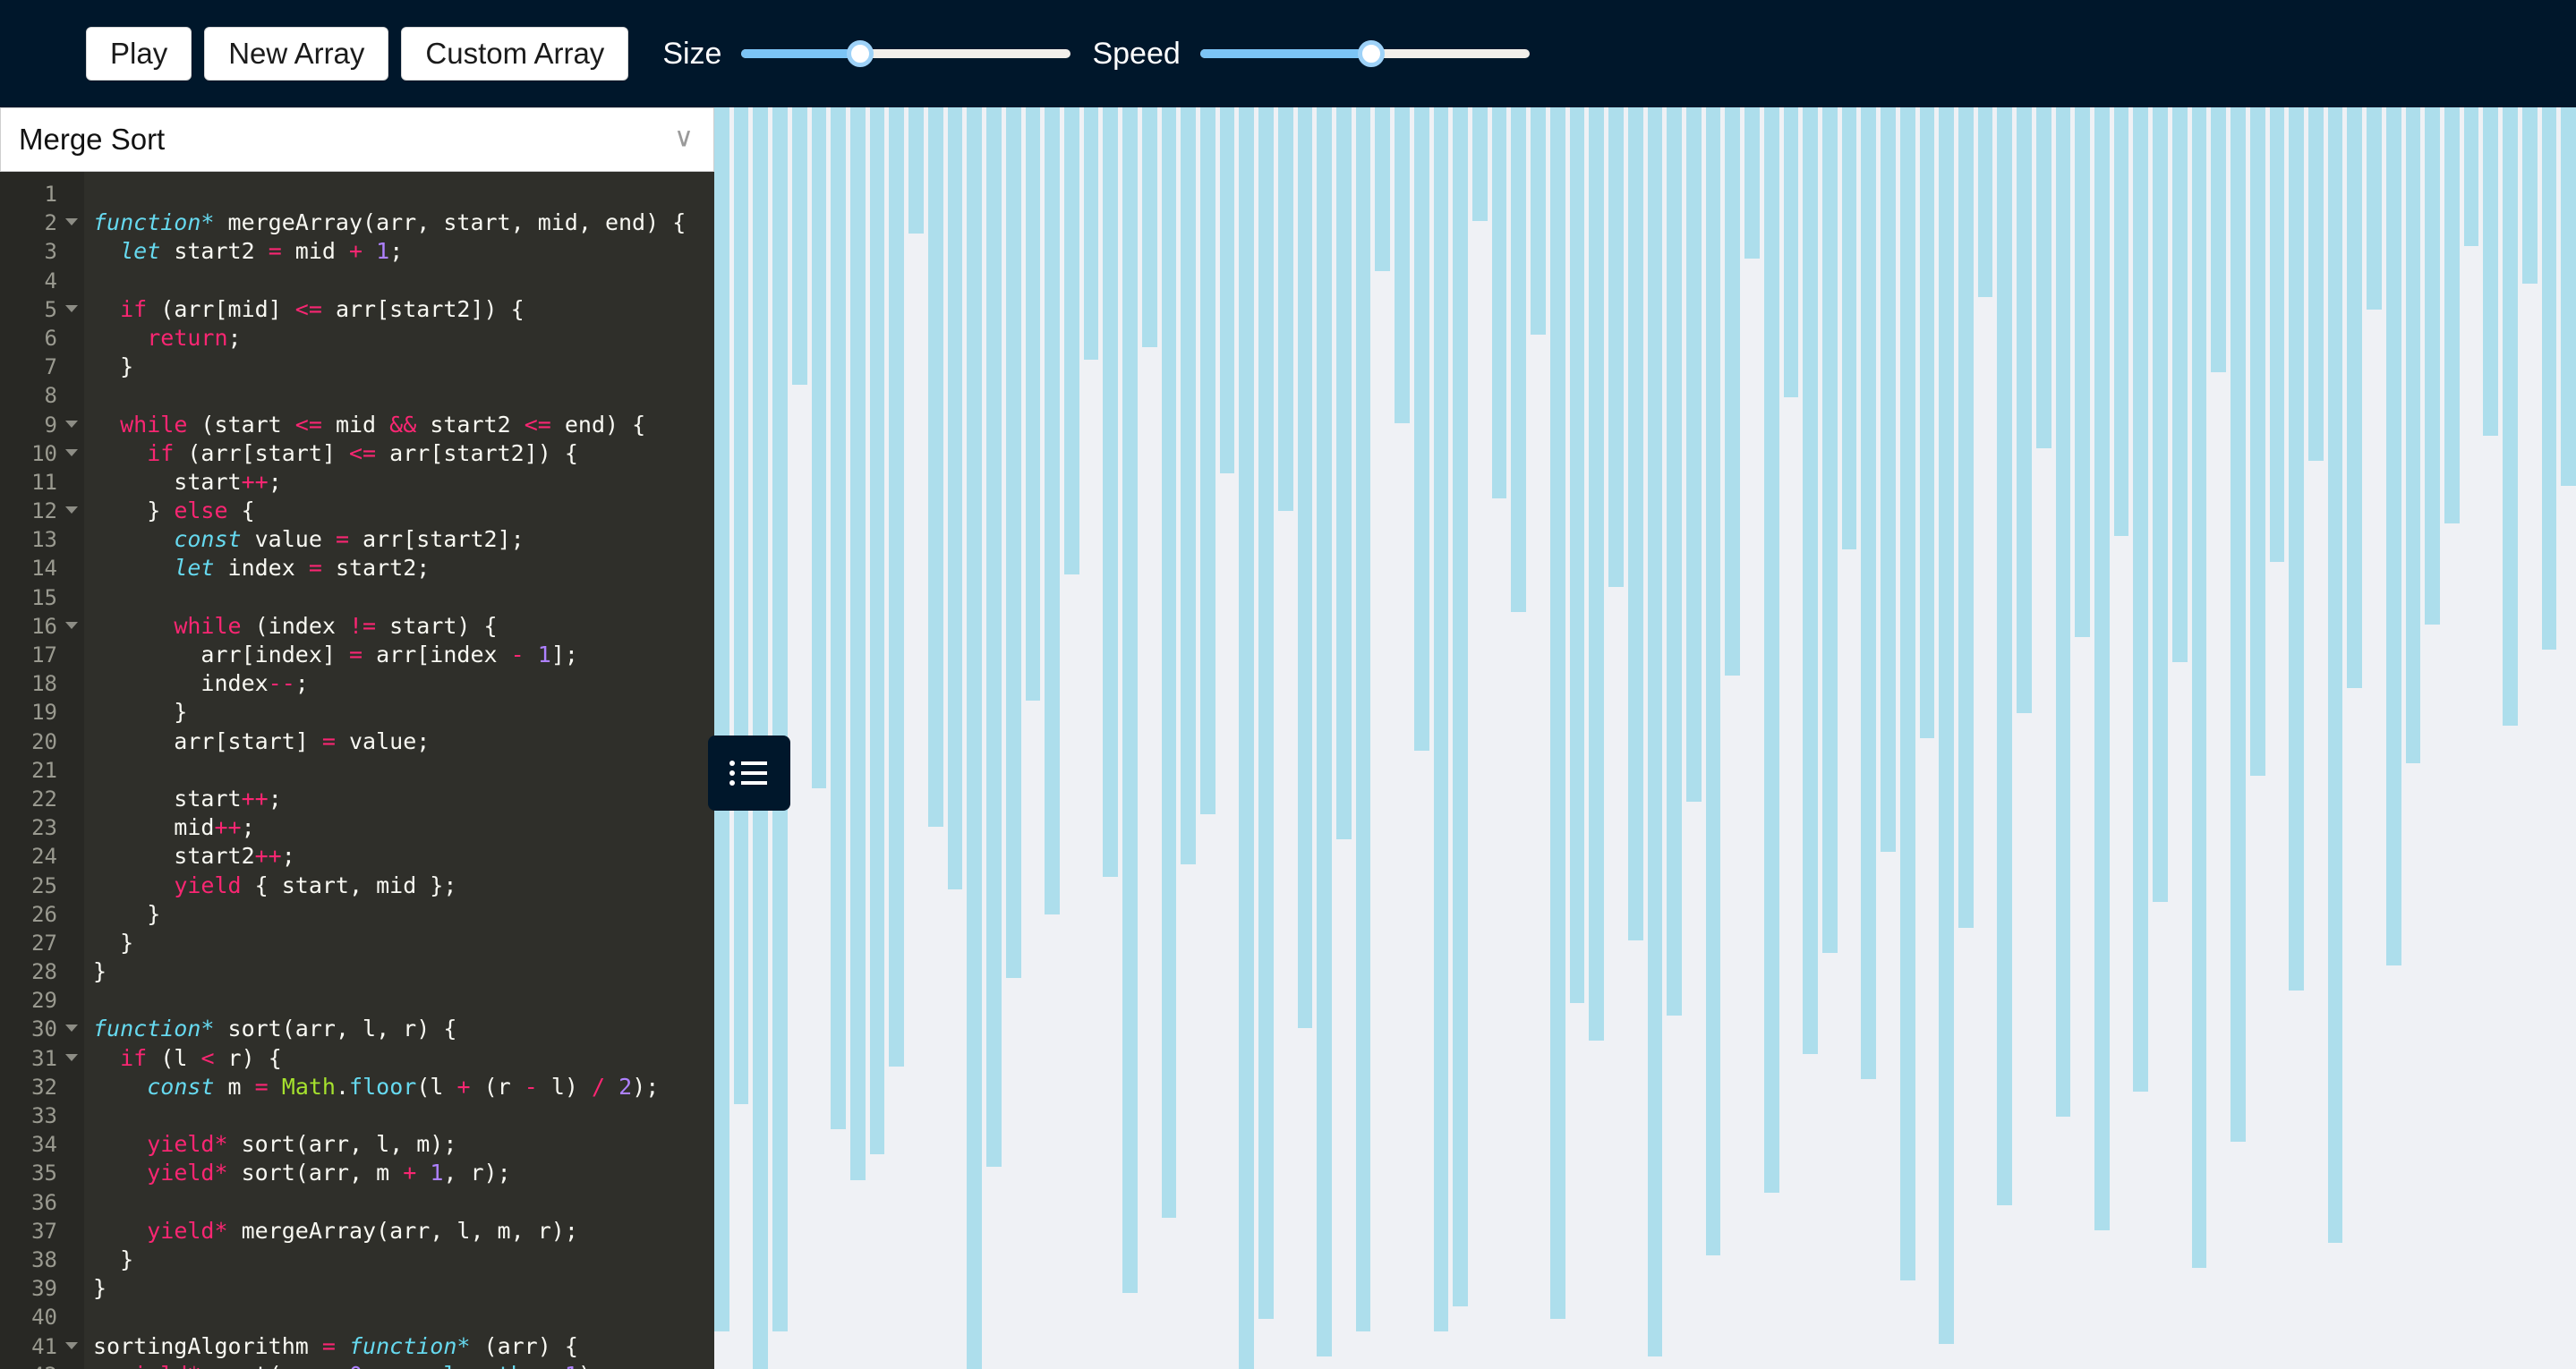 The image size is (2576, 1369). I want to click on list-icon-button, so click(749, 773).